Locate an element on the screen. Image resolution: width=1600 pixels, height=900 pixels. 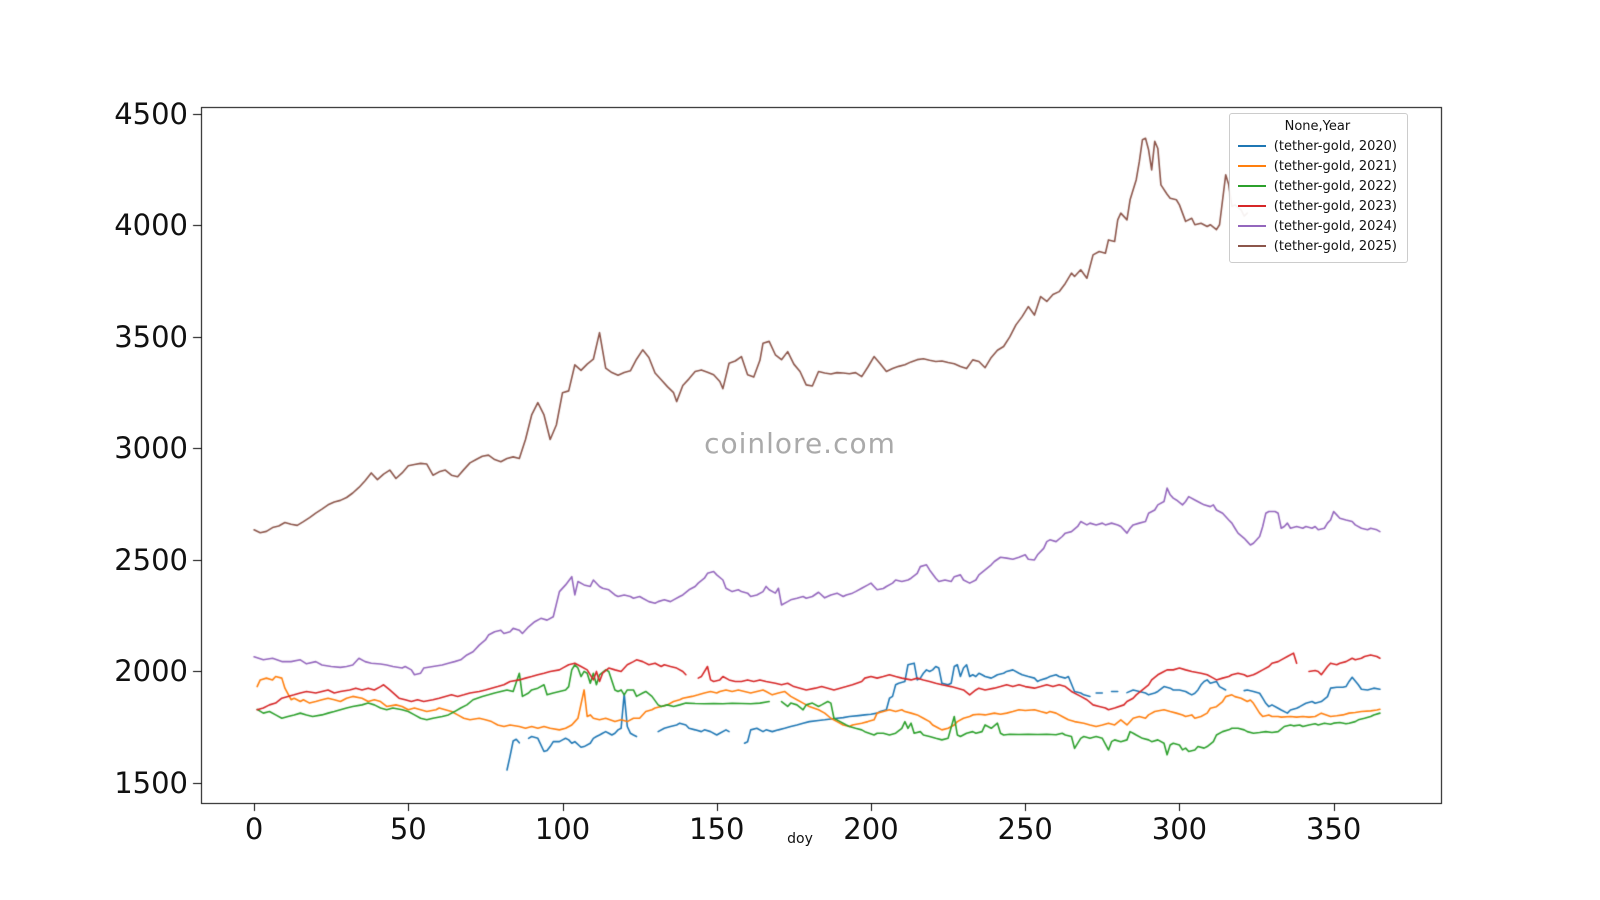
legend-entry: (tether-gold, 2025) is located at coordinates (1317, 246).